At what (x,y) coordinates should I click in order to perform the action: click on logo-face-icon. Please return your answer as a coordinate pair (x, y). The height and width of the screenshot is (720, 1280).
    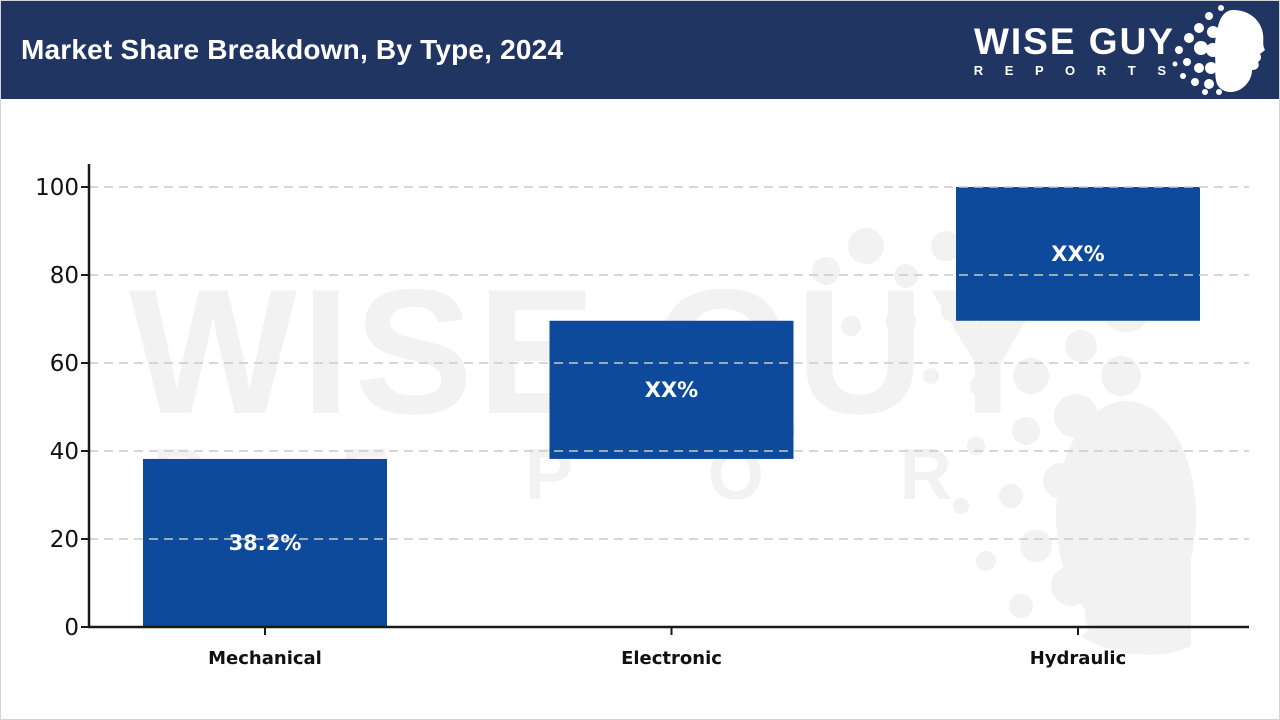
    Looking at the image, I should click on (1218, 50).